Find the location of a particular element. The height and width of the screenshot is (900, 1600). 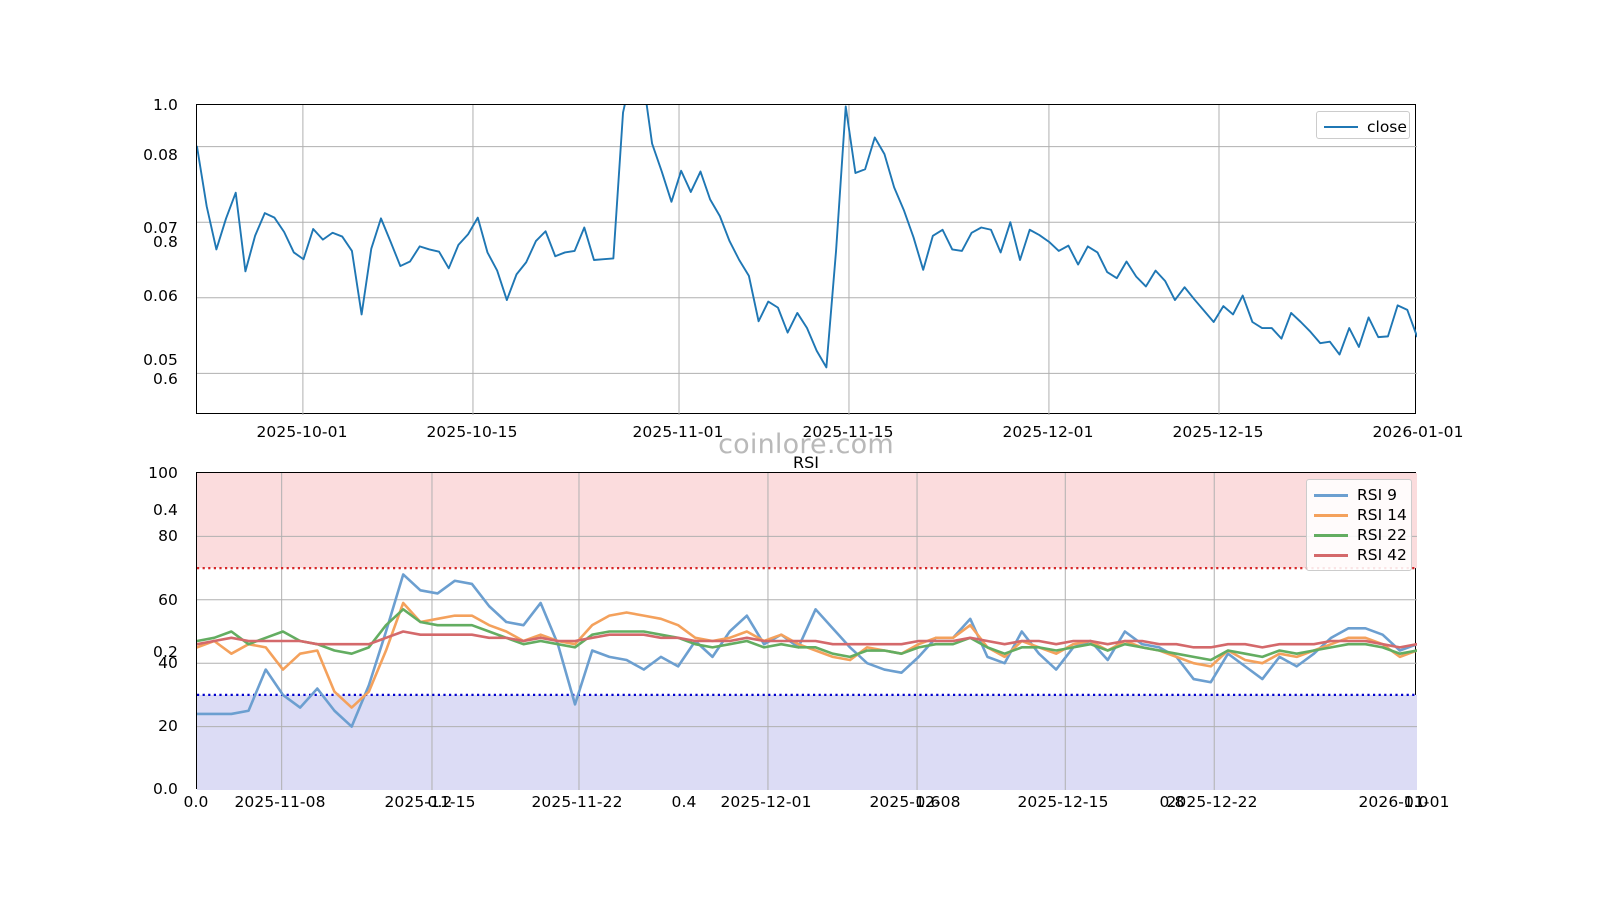

legend-swatch-rsi9 is located at coordinates (1331, 495).